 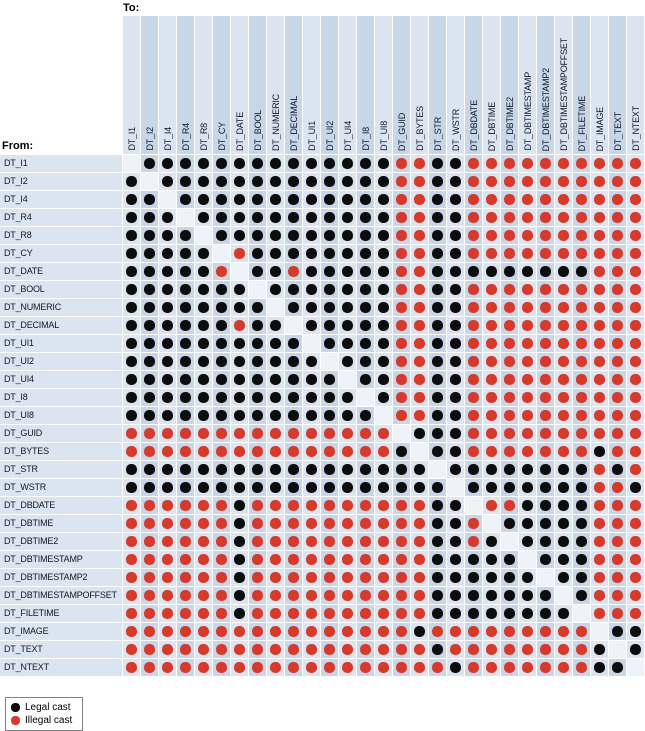 What do you see at coordinates (61, 164) in the screenshot?
I see `row-label: DT_I1` at bounding box center [61, 164].